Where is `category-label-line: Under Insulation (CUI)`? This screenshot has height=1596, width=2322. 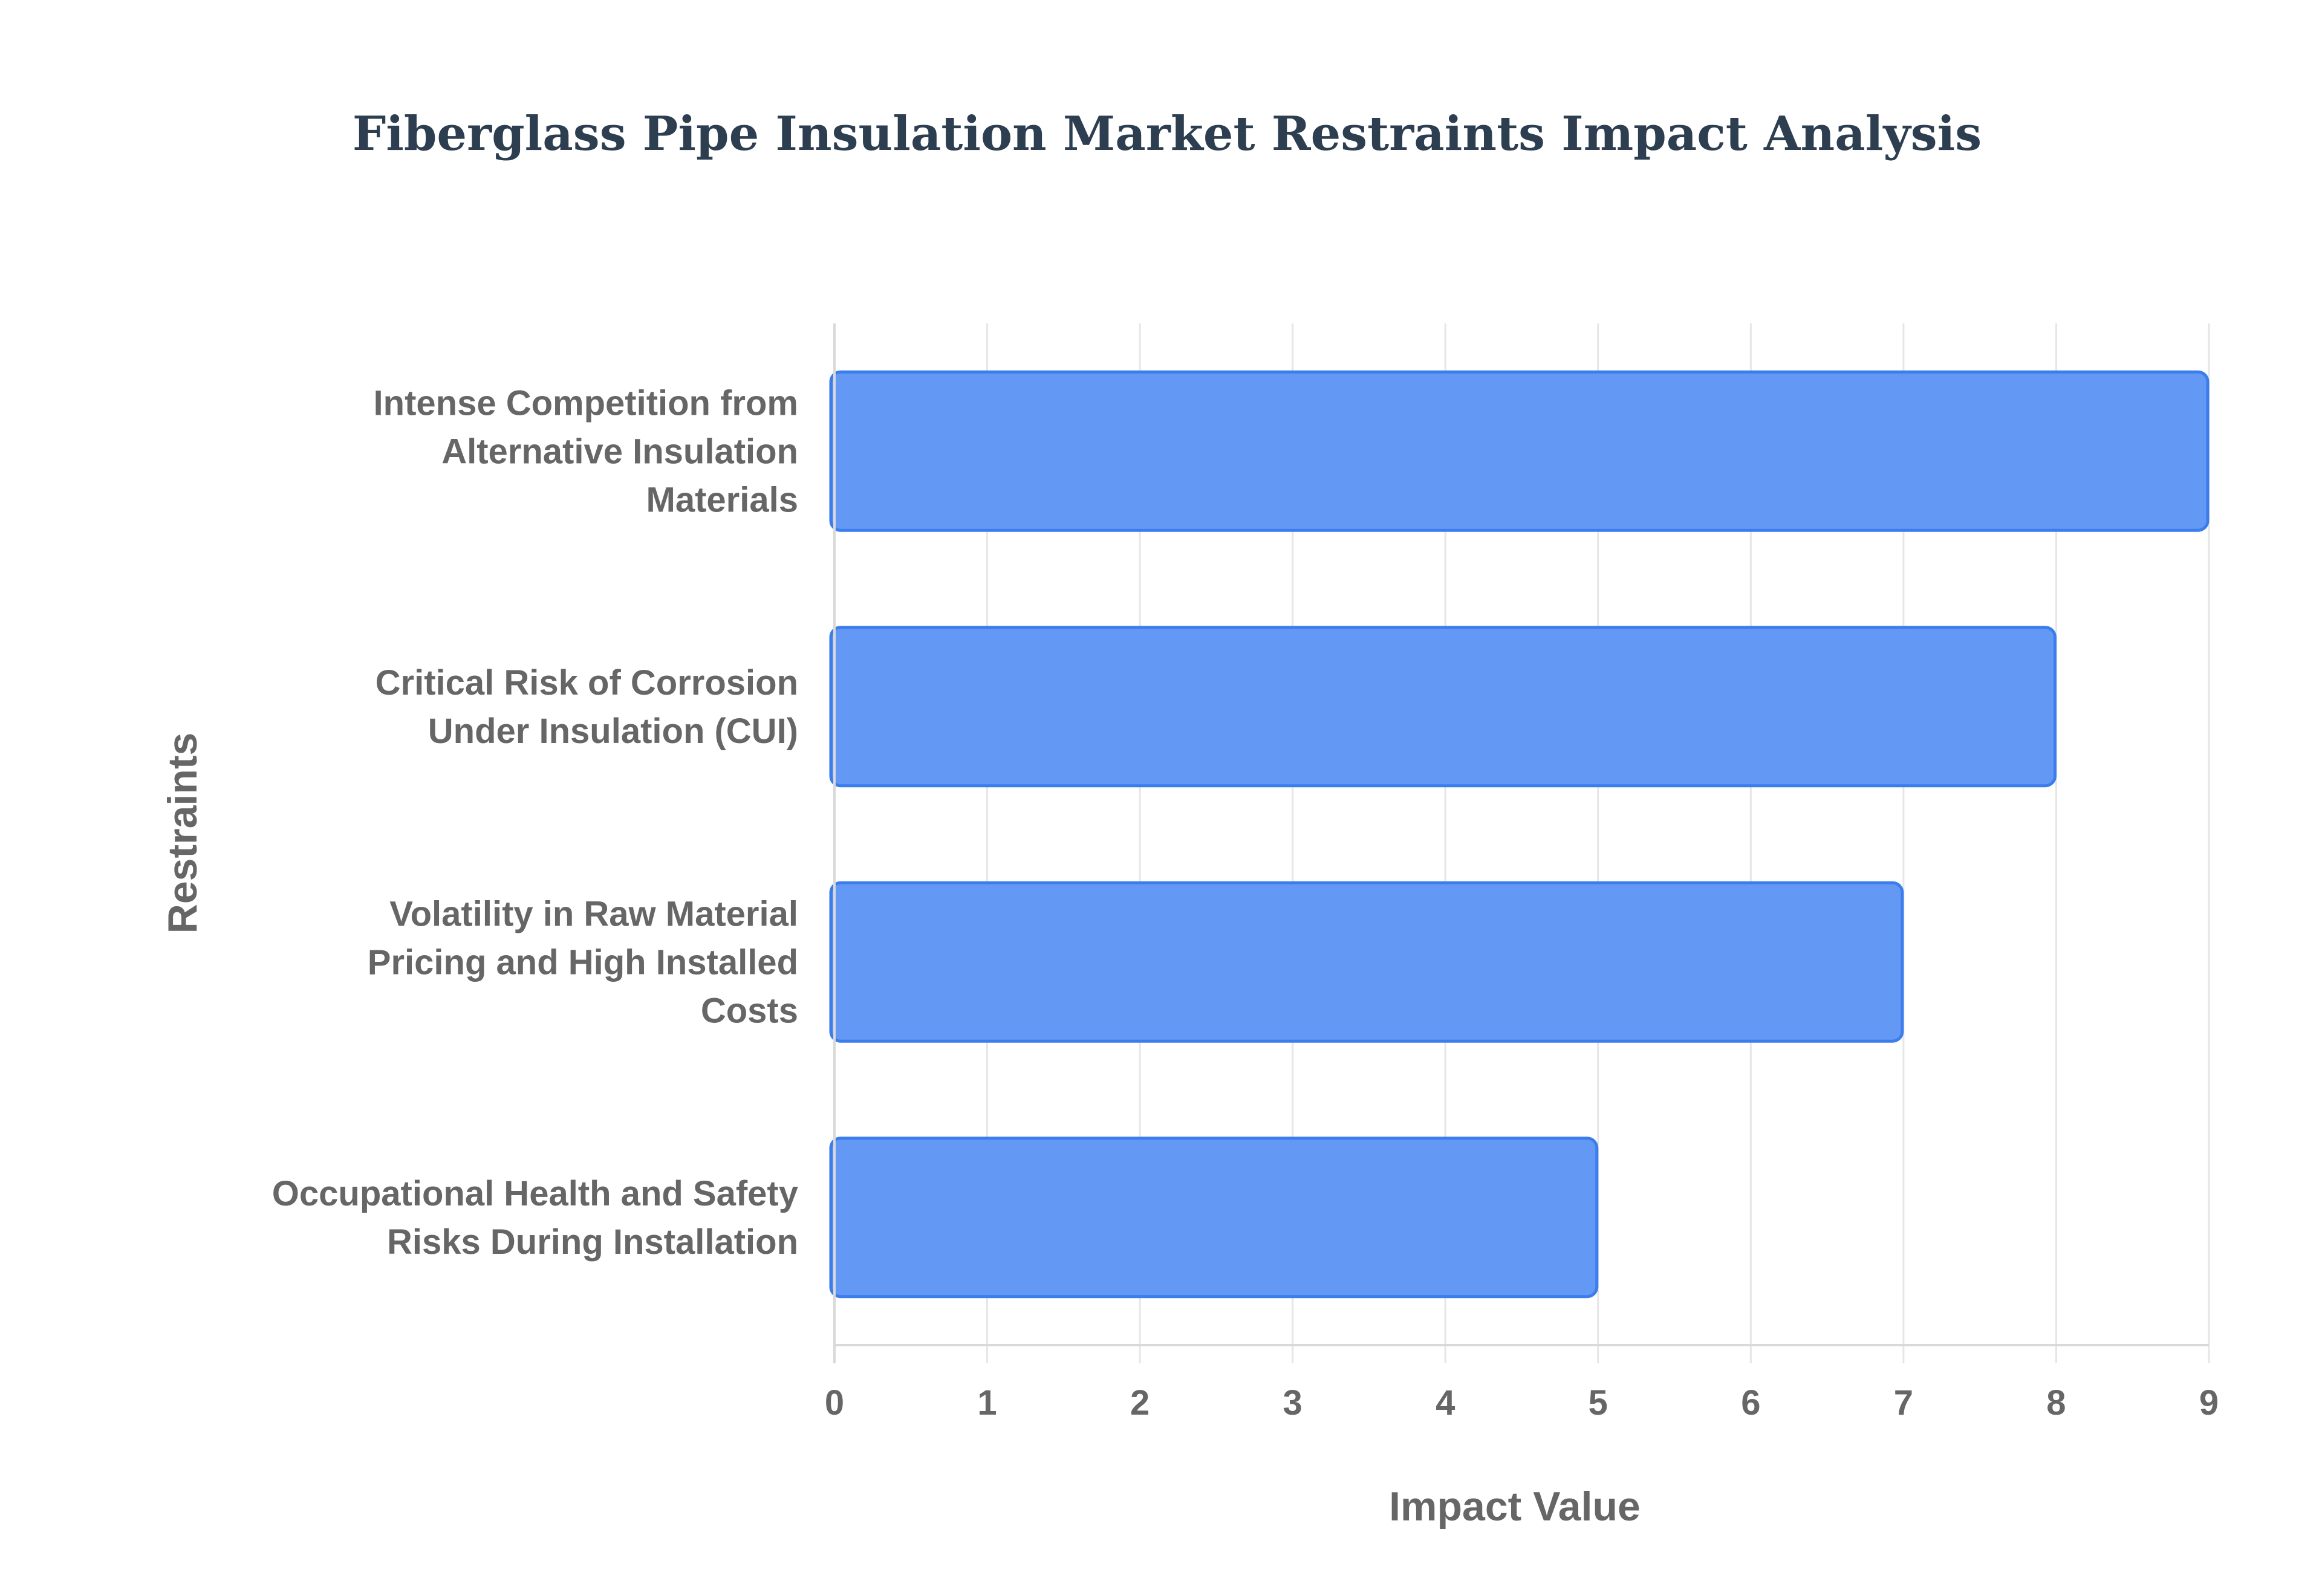
category-label-line: Under Insulation (CUI) is located at coordinates (613, 731).